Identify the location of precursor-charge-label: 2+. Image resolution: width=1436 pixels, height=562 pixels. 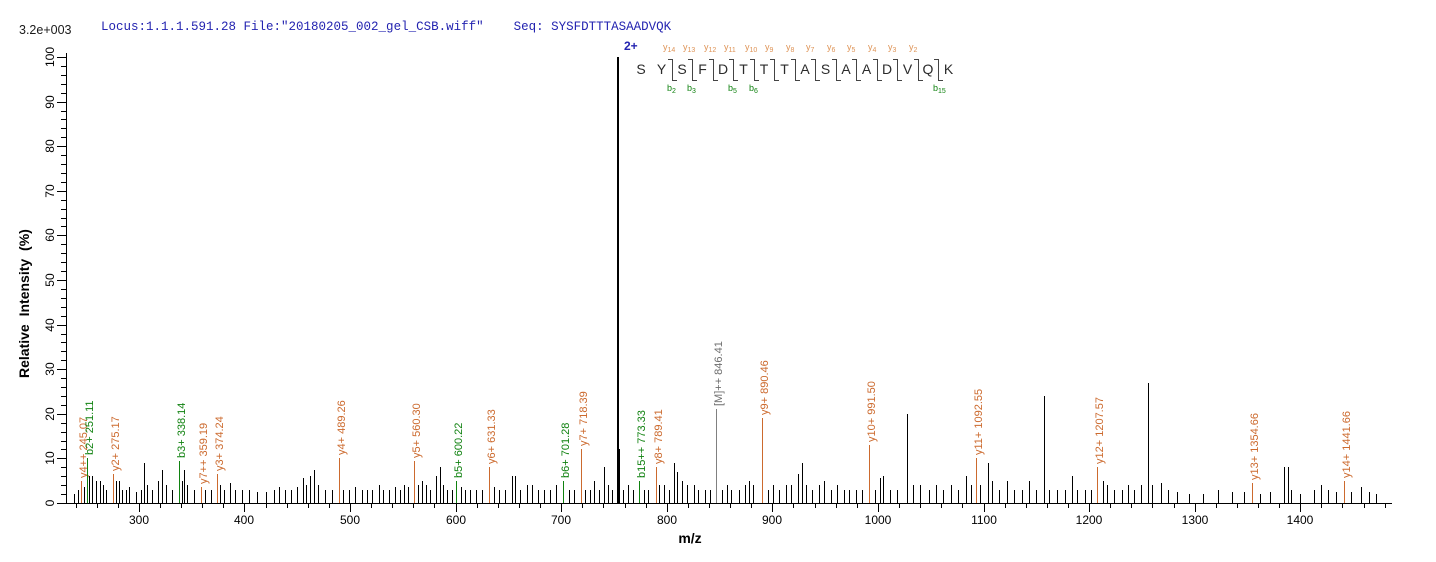
(631, 46).